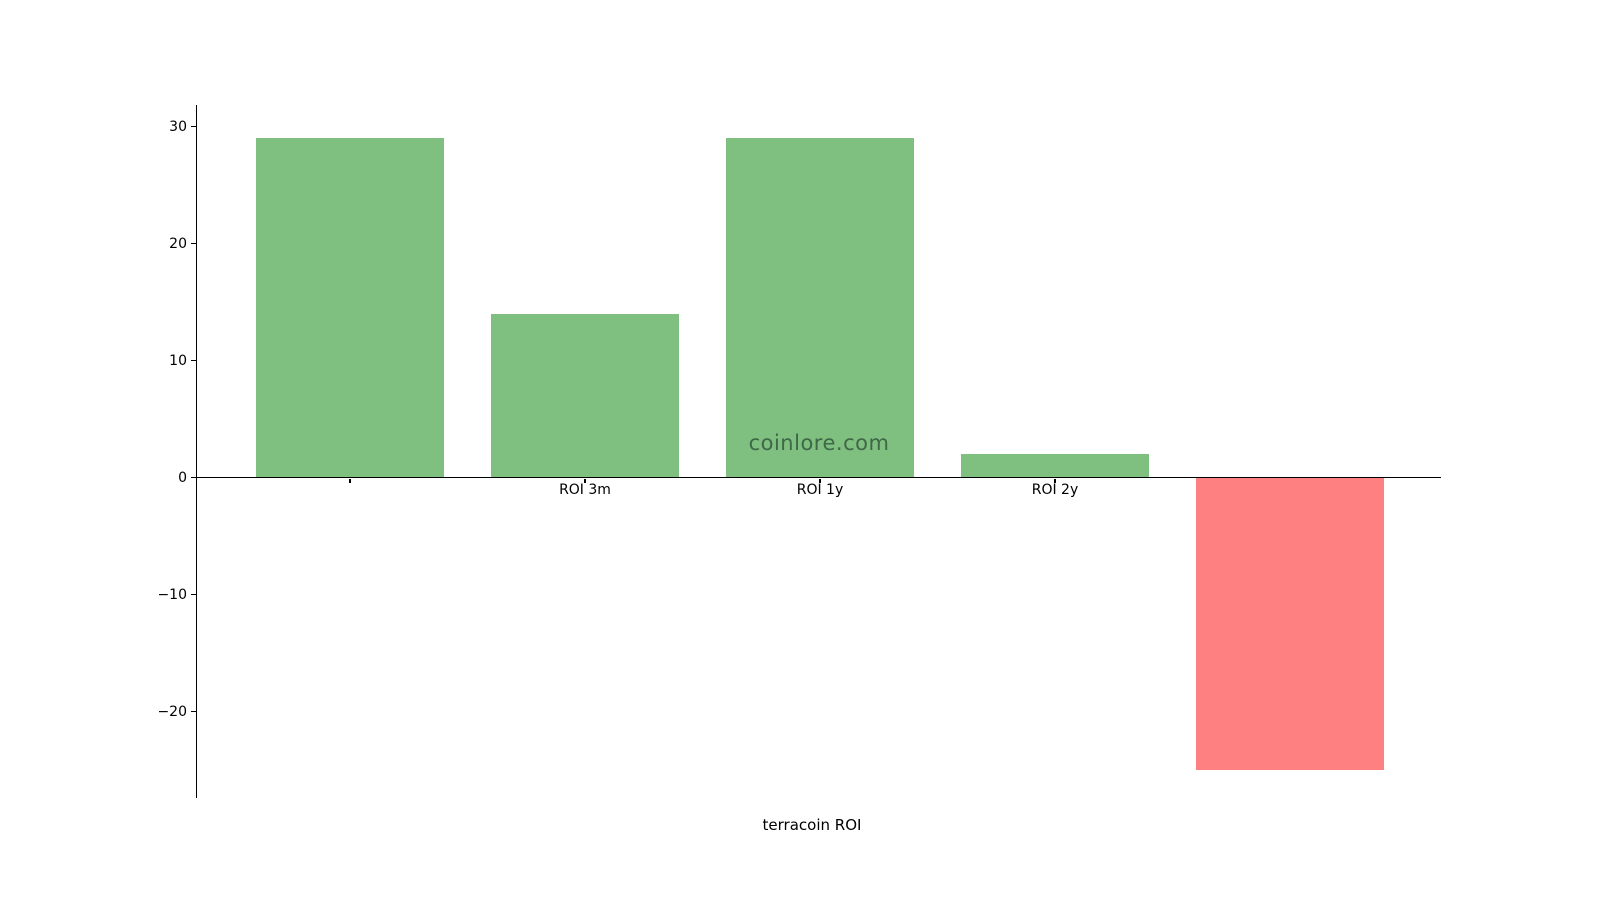 The height and width of the screenshot is (900, 1600). Describe the element at coordinates (197, 451) in the screenshot. I see `y-axis-spine` at that location.